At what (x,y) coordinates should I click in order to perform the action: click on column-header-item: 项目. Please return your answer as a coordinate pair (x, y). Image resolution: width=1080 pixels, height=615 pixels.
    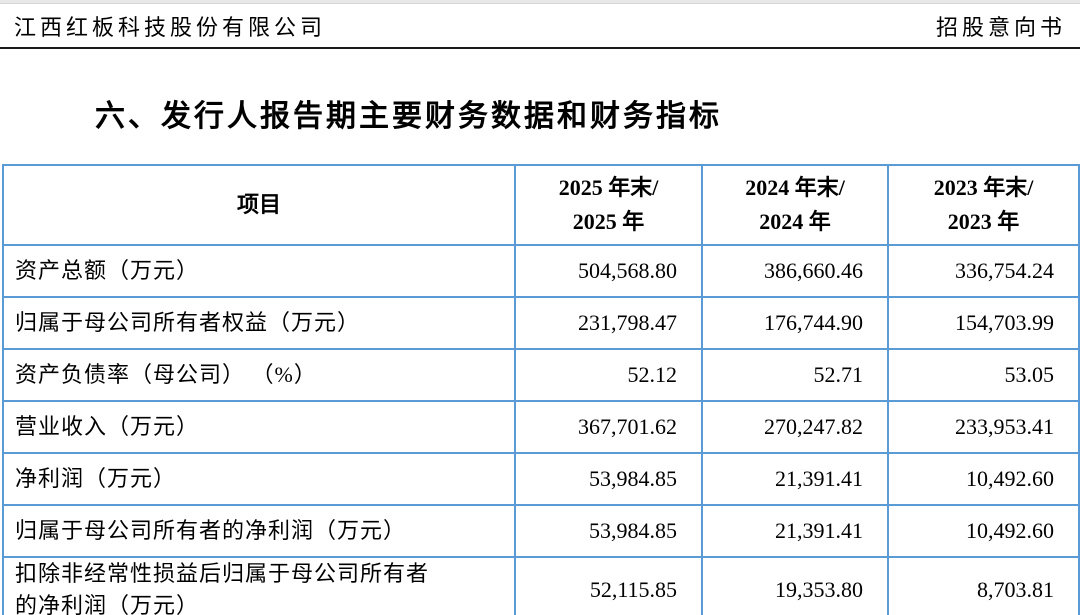
    Looking at the image, I should click on (259, 205).